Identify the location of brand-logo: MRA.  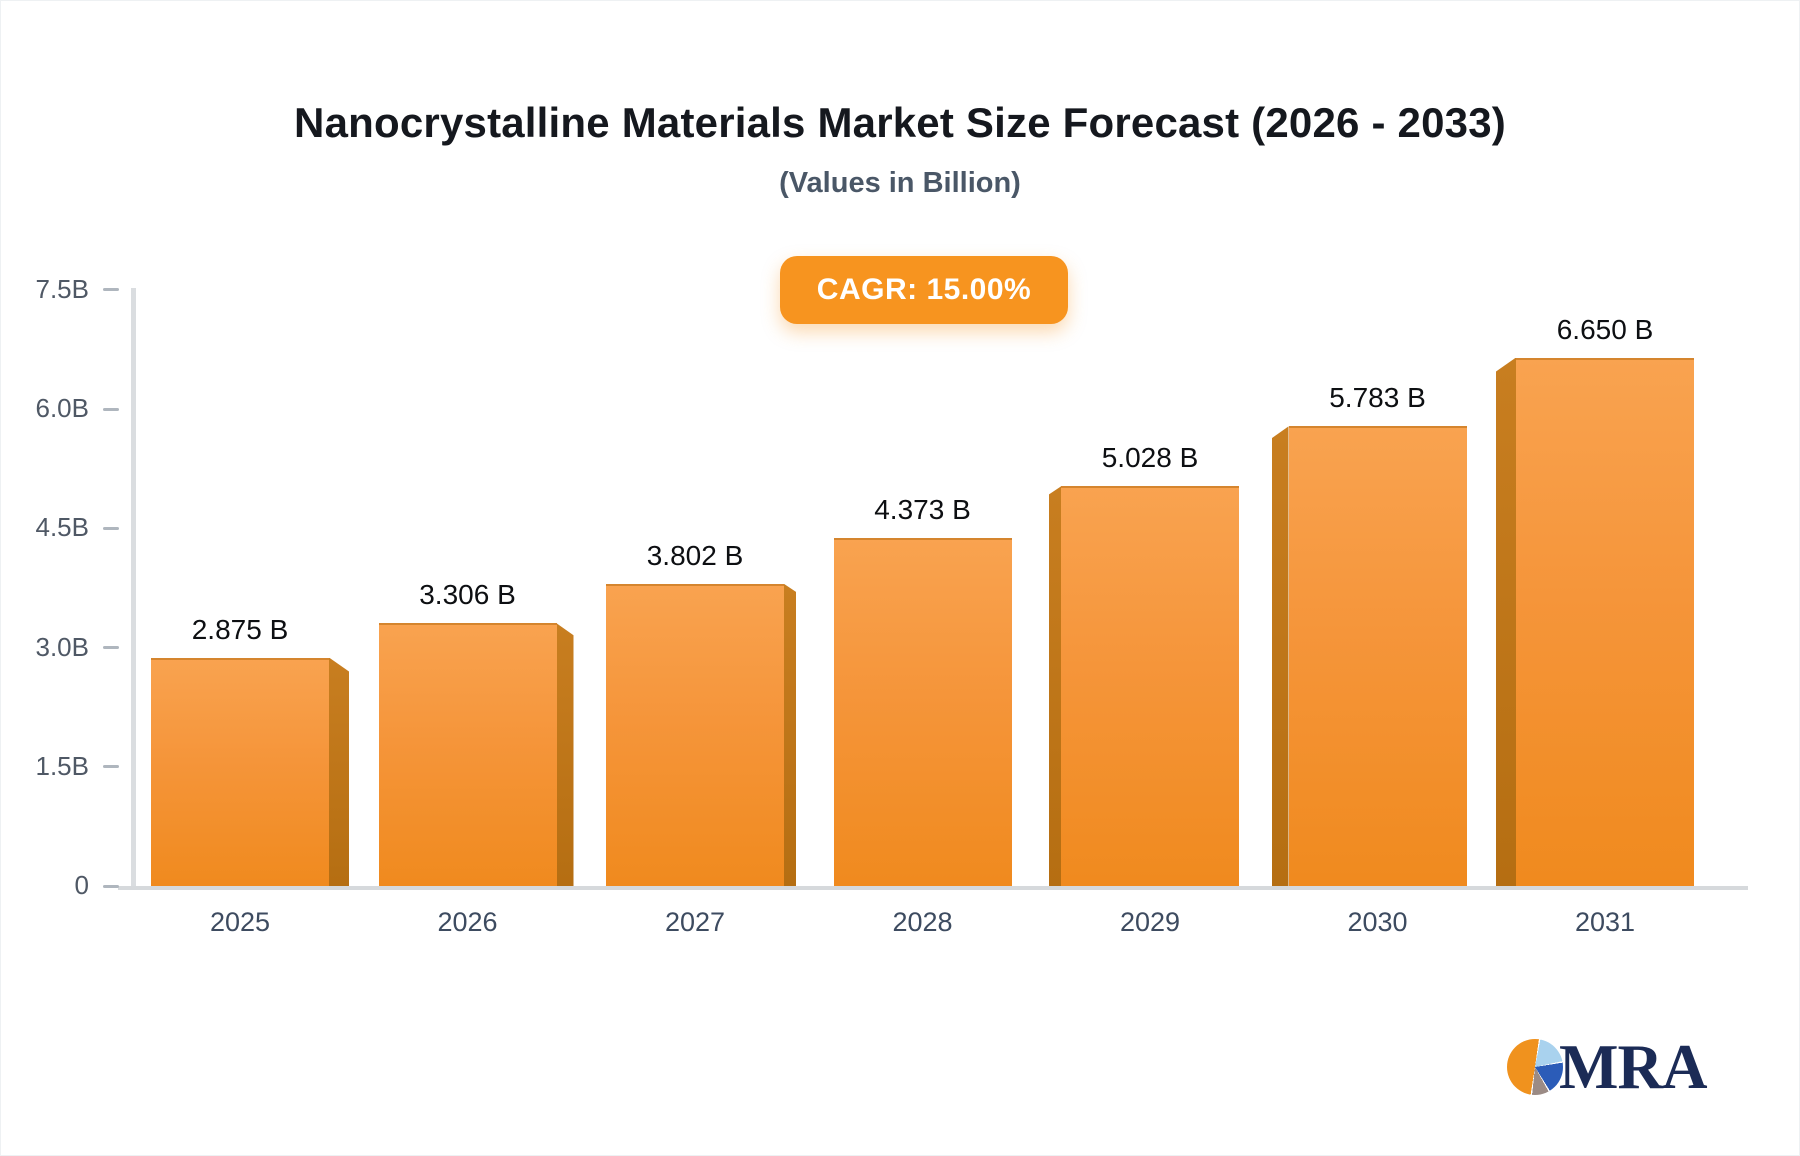
(1607, 1067).